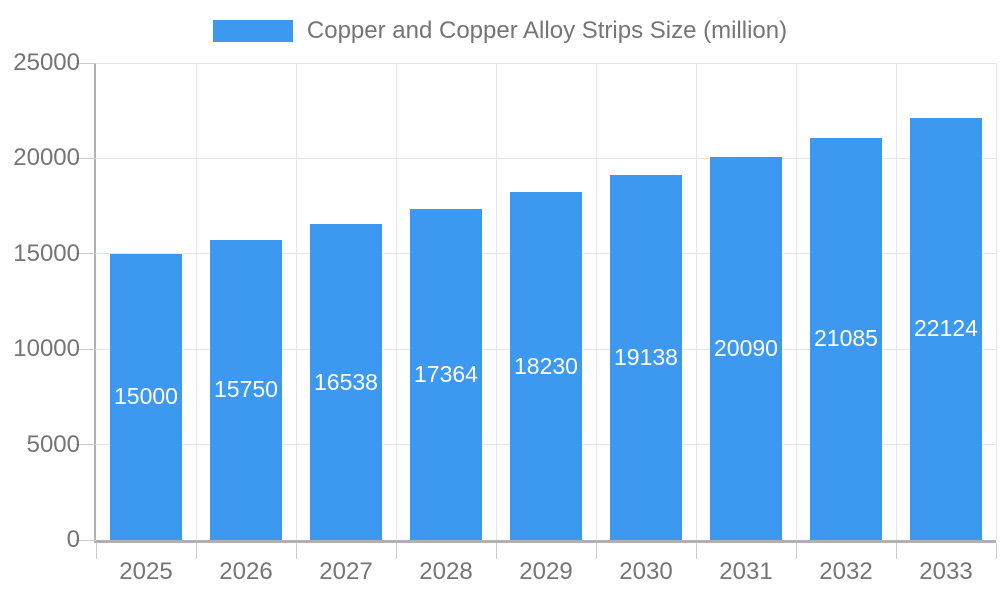  I want to click on bar-2030: 19138, so click(646, 357).